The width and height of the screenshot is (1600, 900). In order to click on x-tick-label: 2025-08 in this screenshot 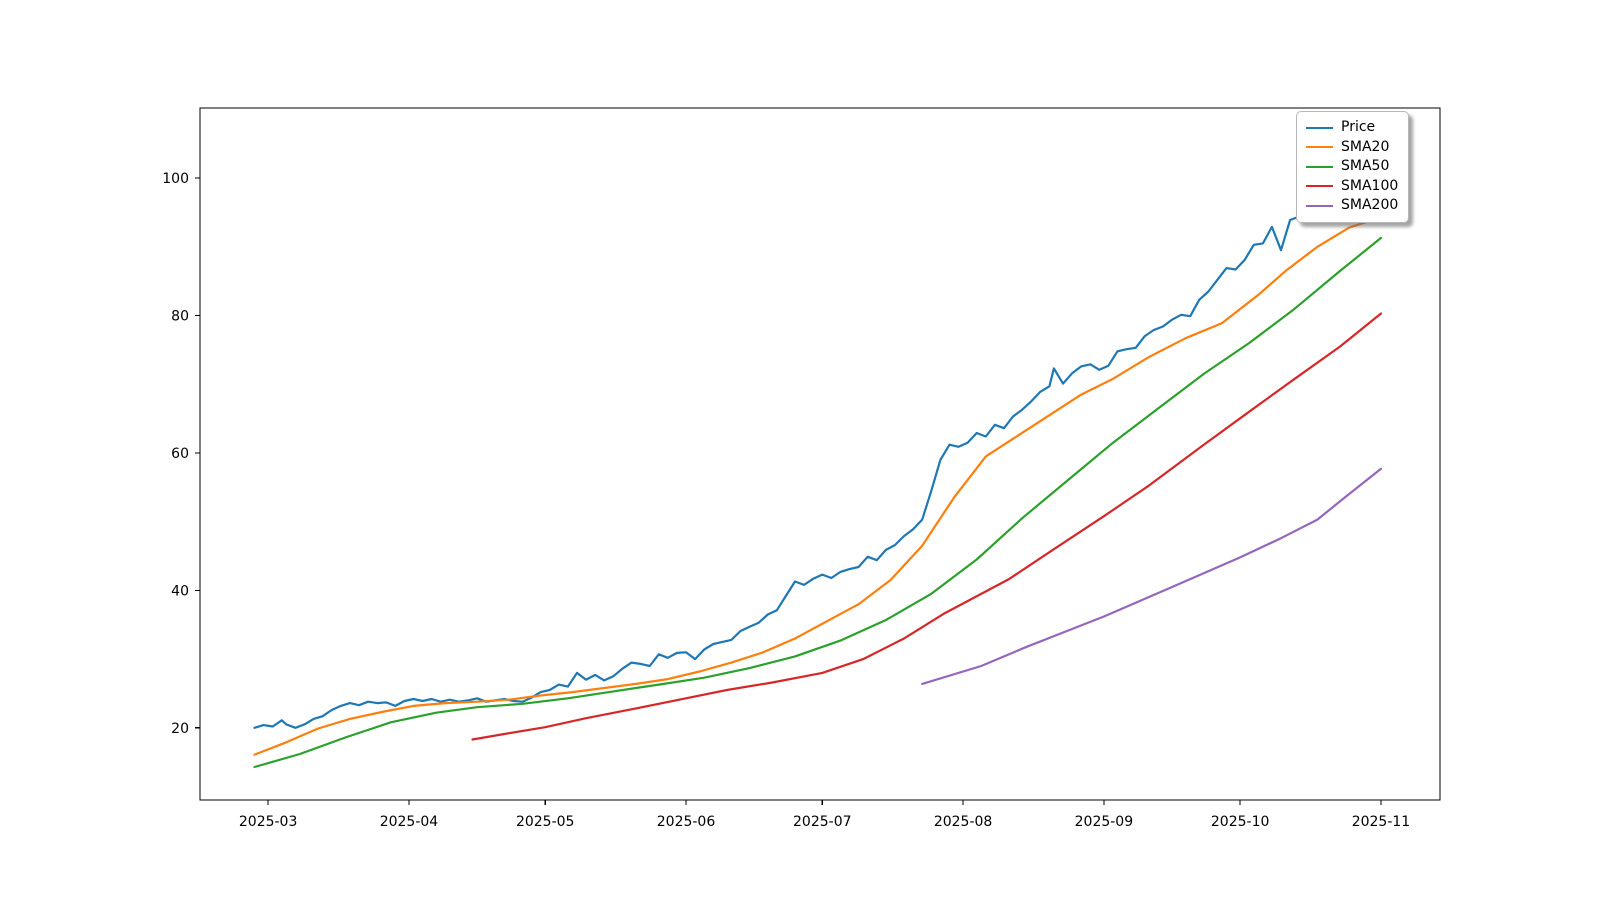, I will do `click(963, 822)`.